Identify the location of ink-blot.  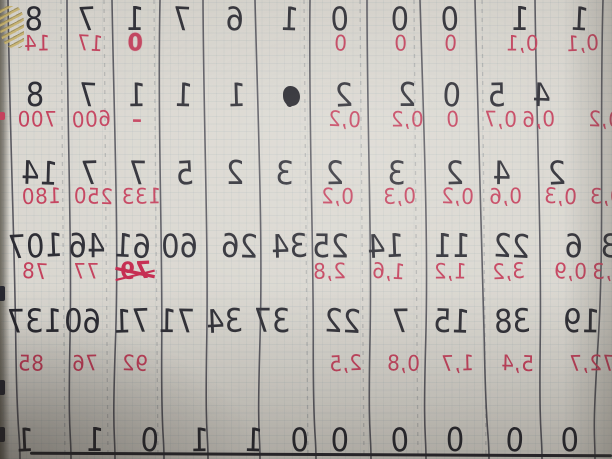
(291, 96).